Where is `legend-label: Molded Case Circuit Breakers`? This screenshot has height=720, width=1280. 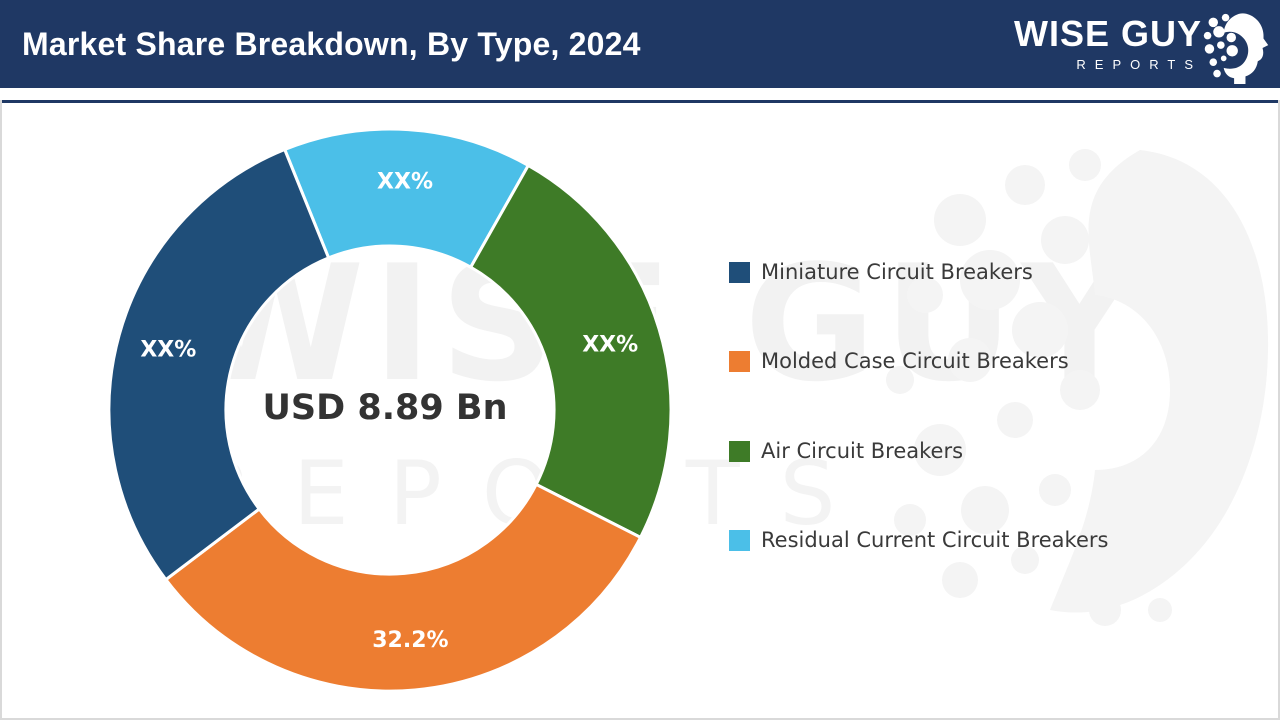 legend-label: Molded Case Circuit Breakers is located at coordinates (915, 361).